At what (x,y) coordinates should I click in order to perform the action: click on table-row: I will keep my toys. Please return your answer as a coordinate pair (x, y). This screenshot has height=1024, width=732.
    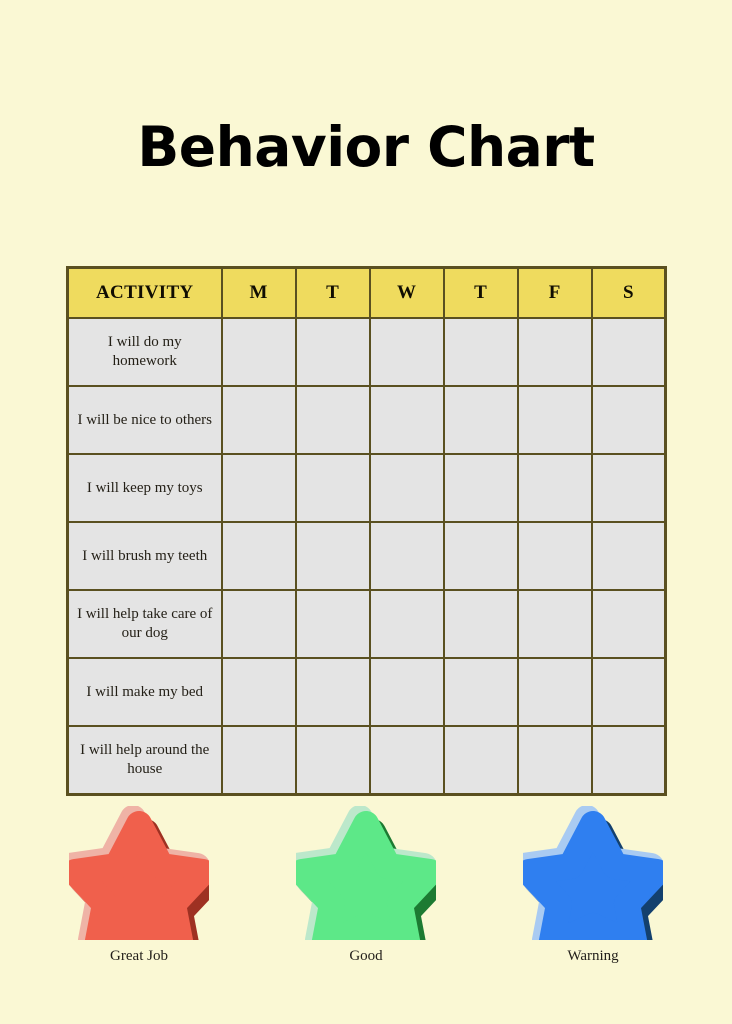
    Looking at the image, I should click on (366, 488).